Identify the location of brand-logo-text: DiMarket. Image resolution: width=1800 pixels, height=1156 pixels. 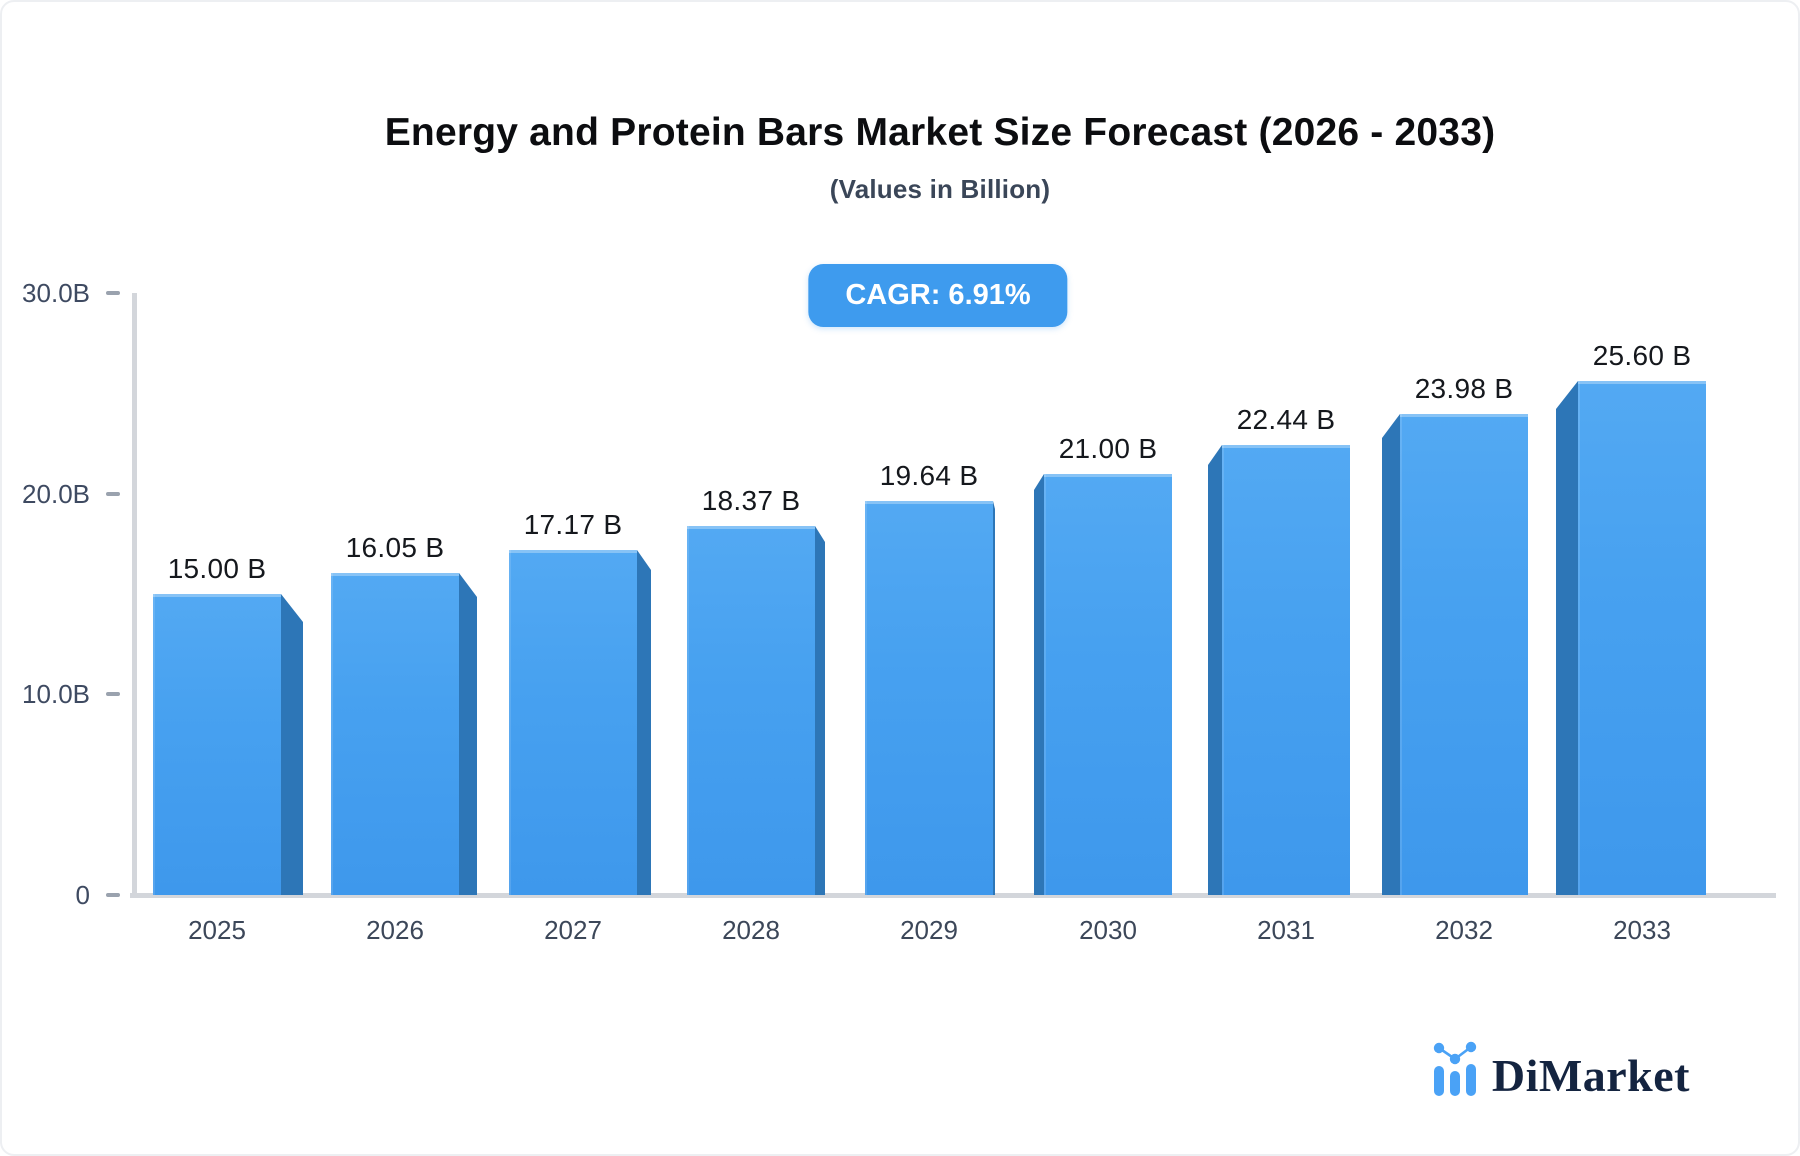
(1590, 1075).